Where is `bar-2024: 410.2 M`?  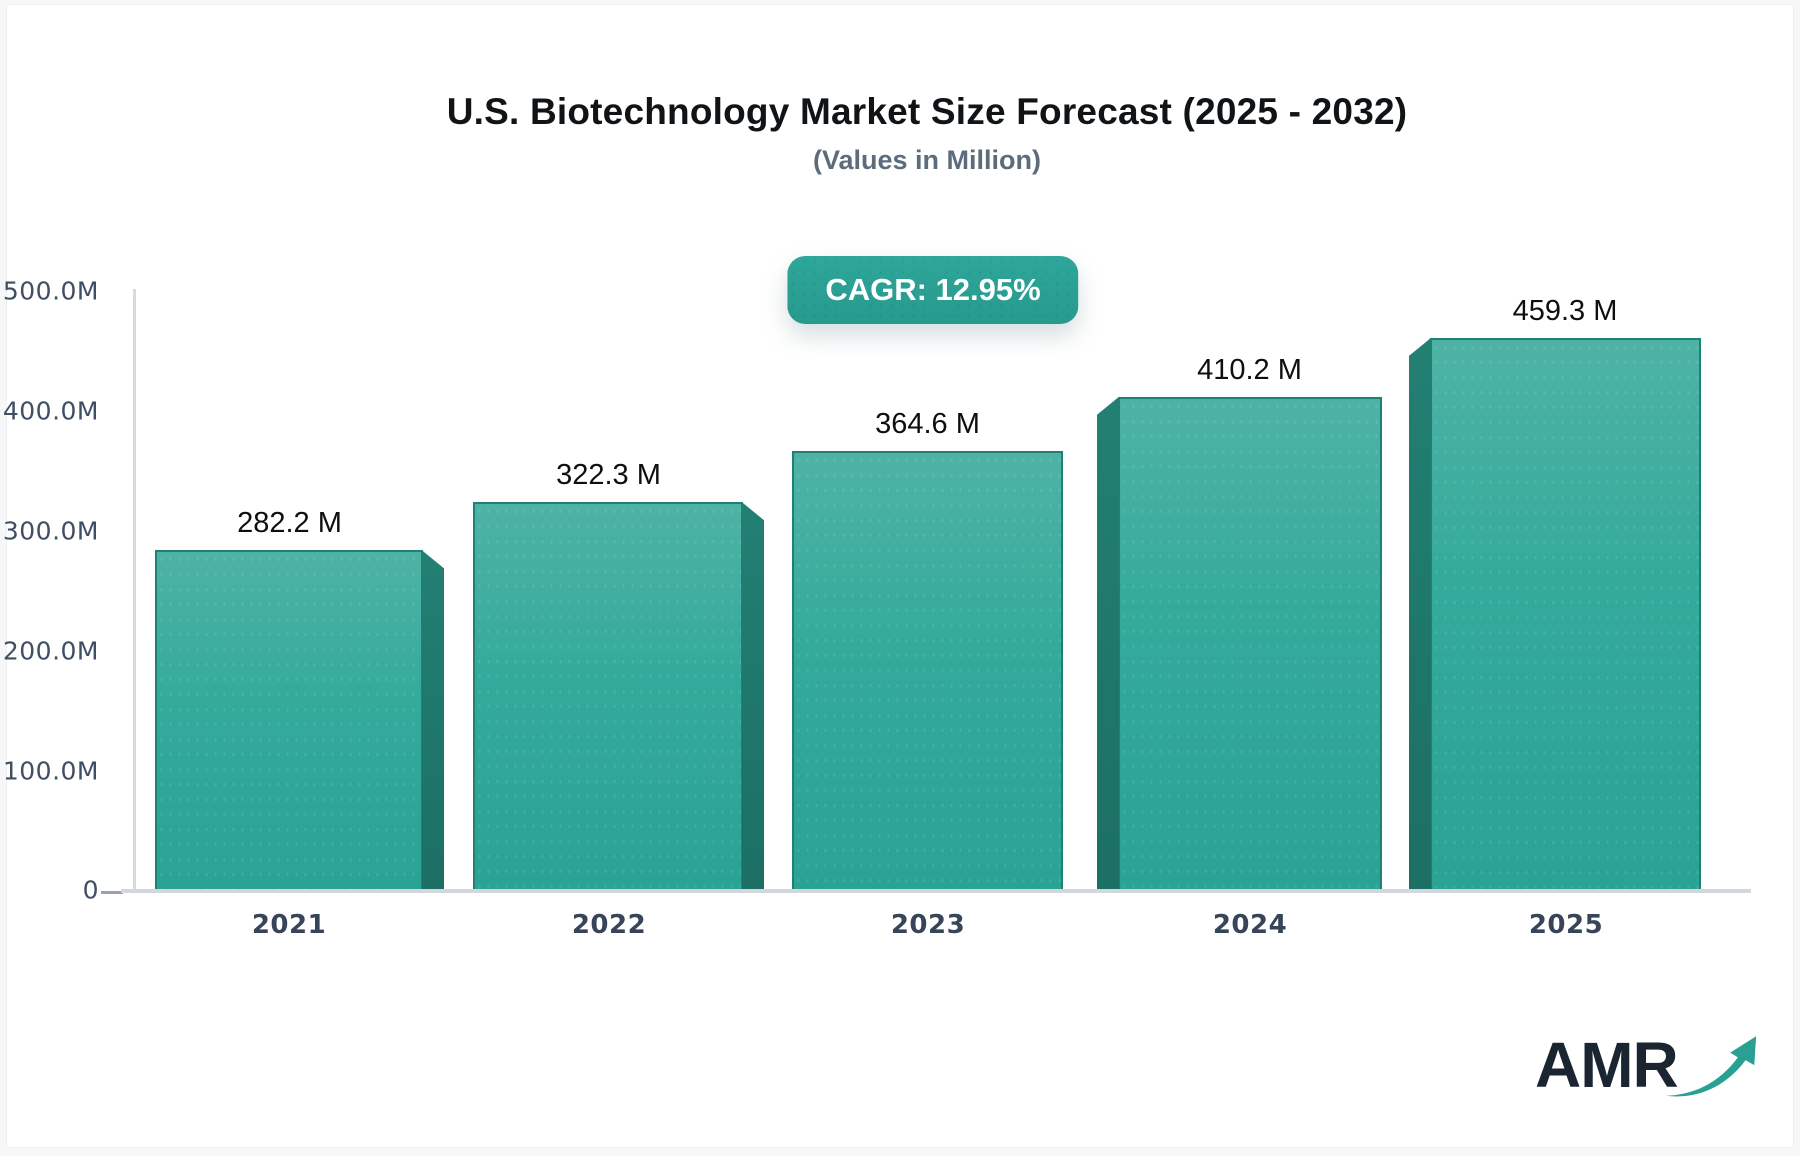 bar-2024: 410.2 M is located at coordinates (1239, 621).